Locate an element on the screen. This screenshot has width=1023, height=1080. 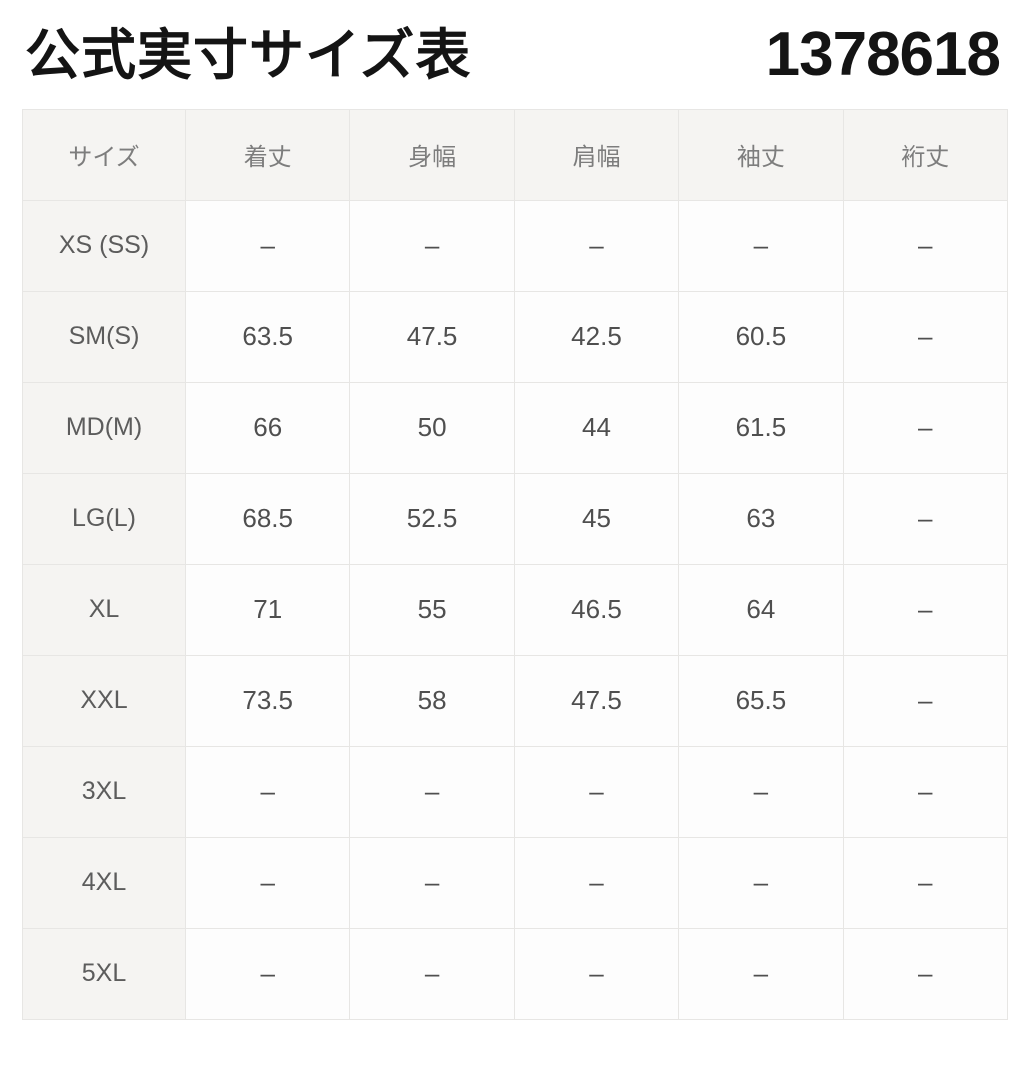
table-row-3xl: 3XL – – – – – is located at coordinates (515, 791).